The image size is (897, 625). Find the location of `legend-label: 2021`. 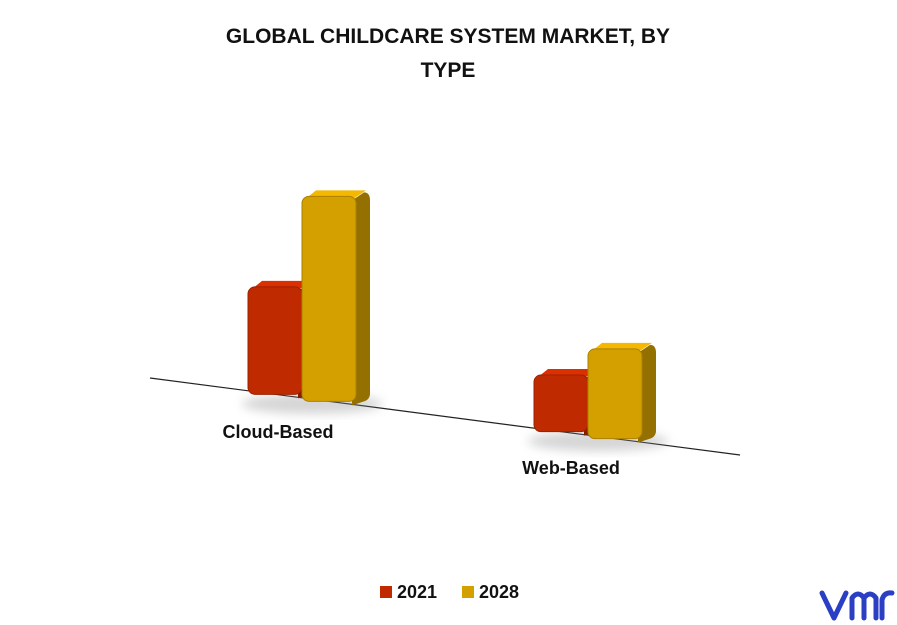

legend-label: 2021 is located at coordinates (417, 592).